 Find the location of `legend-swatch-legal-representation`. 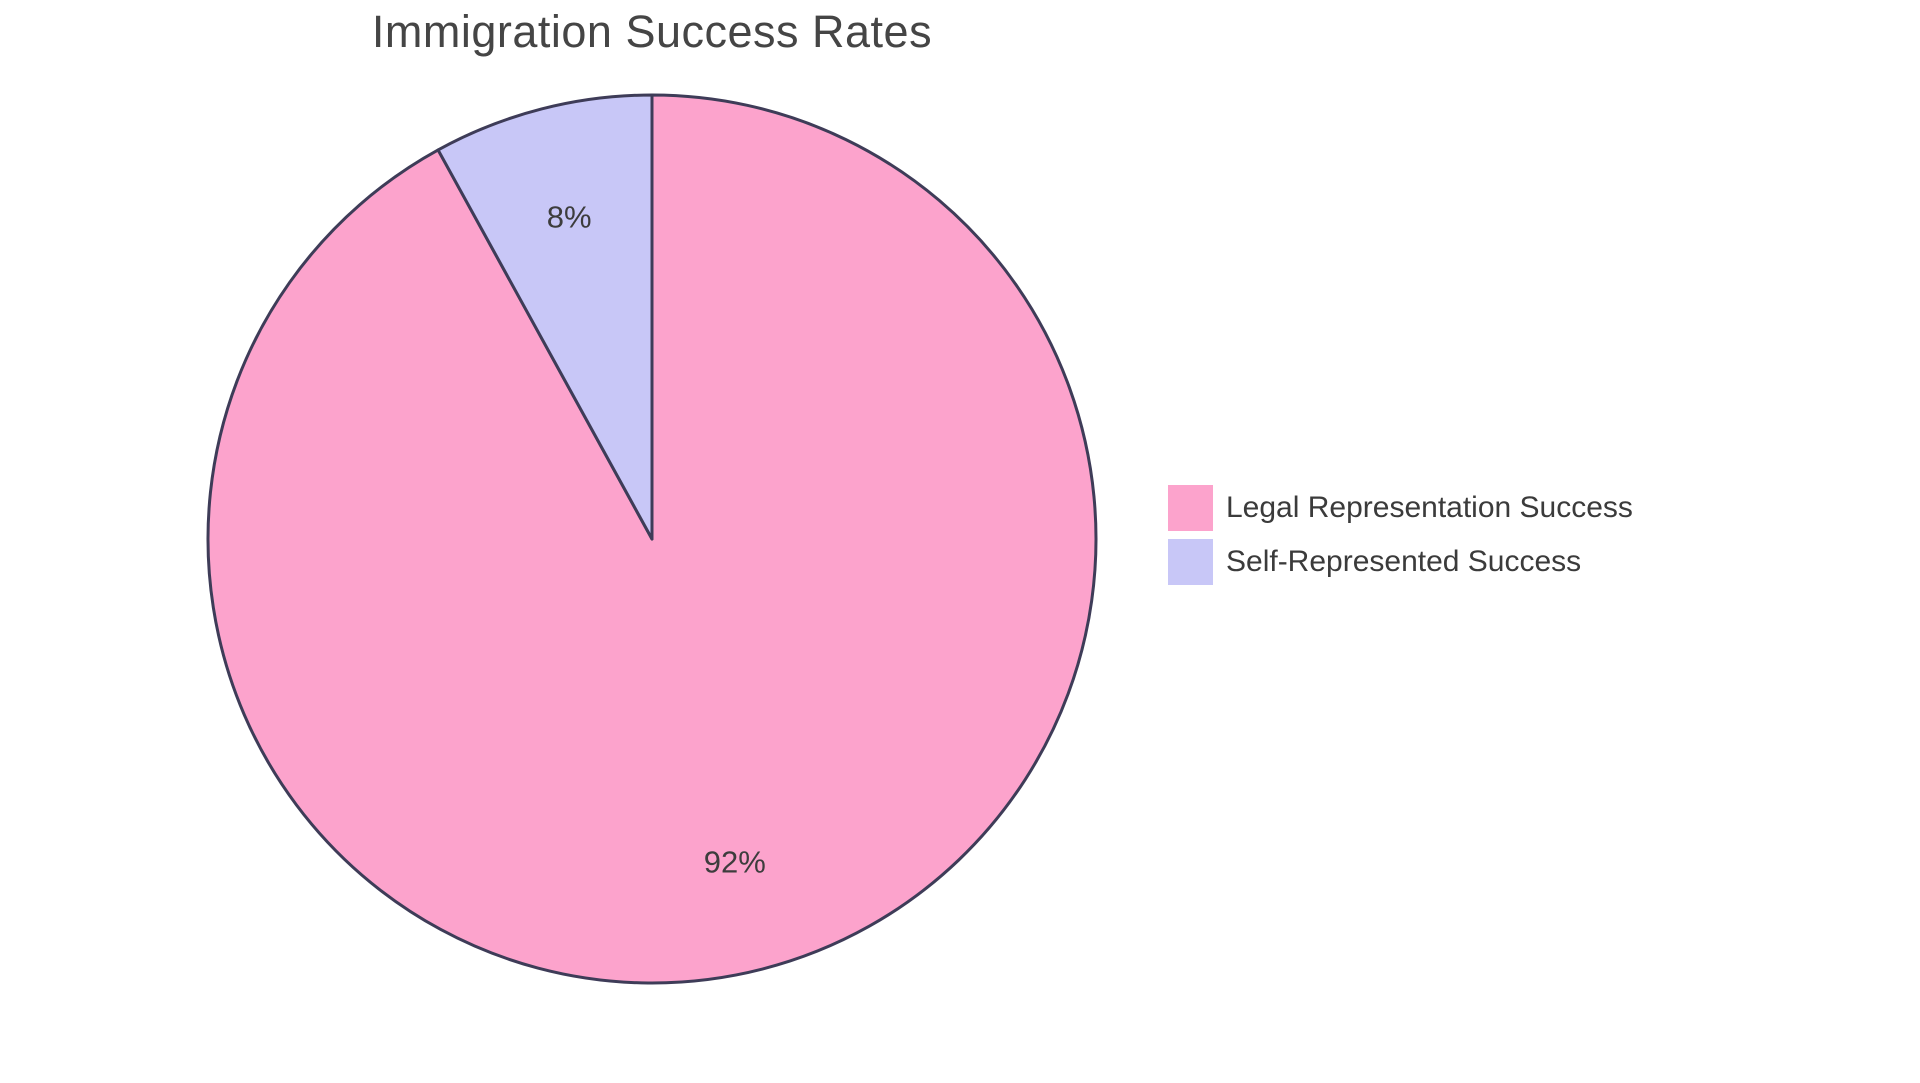

legend-swatch-legal-representation is located at coordinates (1190, 508).